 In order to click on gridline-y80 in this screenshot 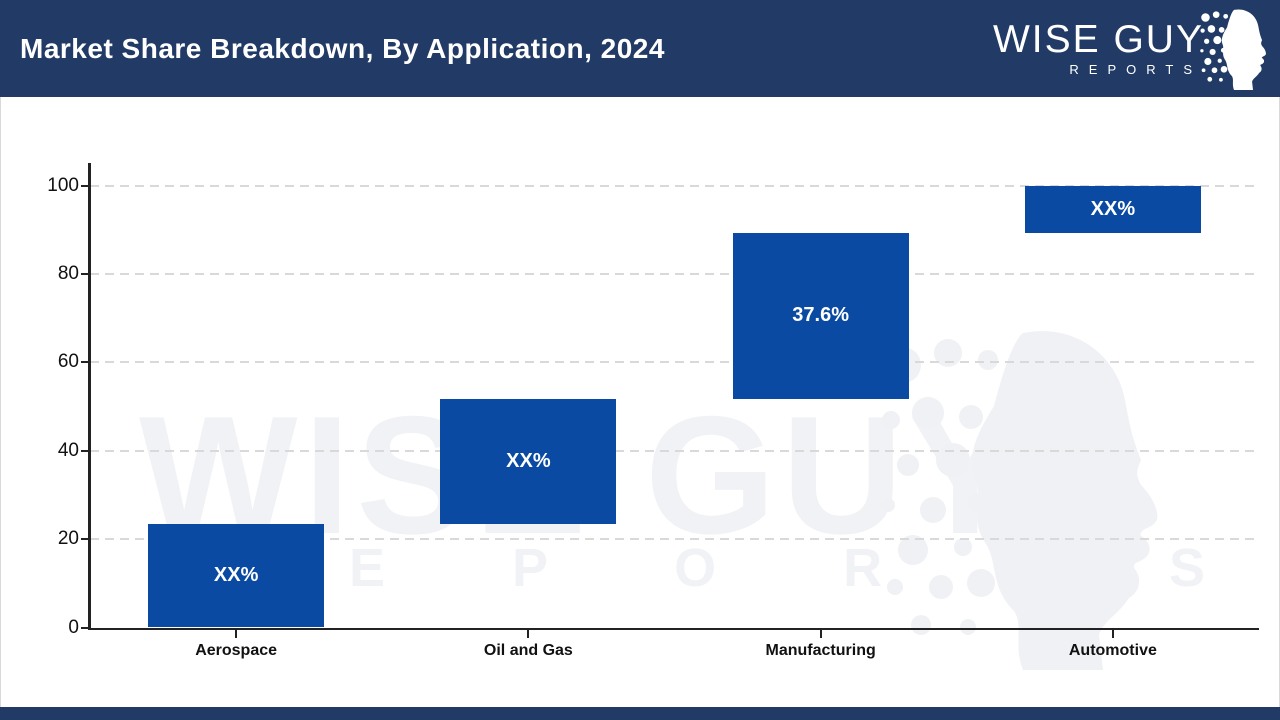, I will do `click(674, 273)`.